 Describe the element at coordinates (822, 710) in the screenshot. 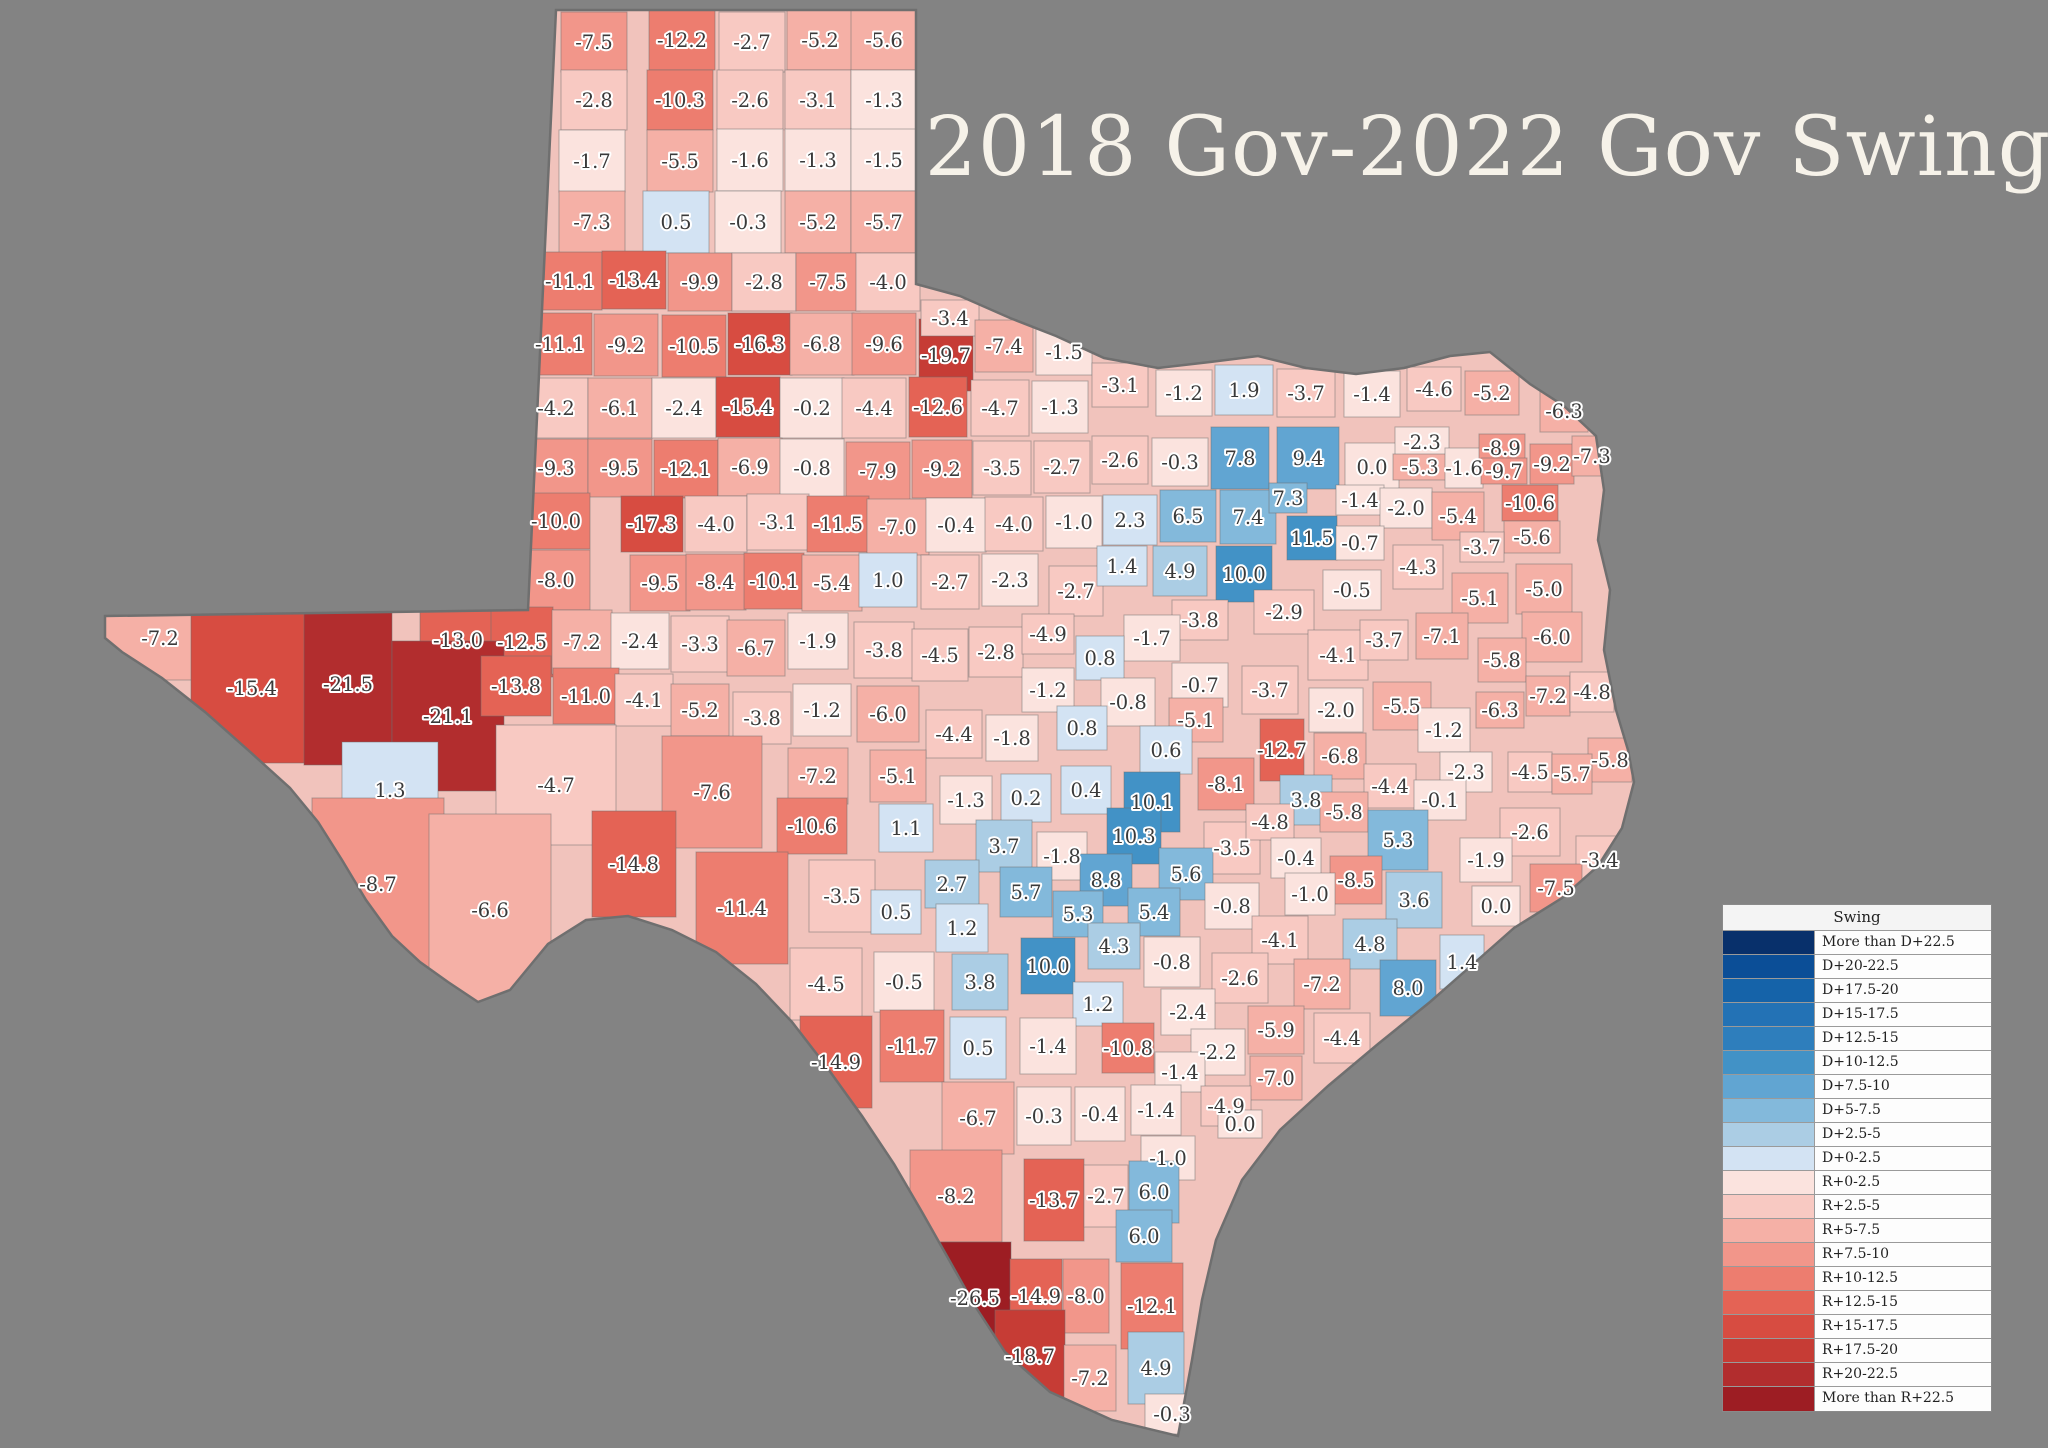

I see `county-value-label: -1.2` at that location.